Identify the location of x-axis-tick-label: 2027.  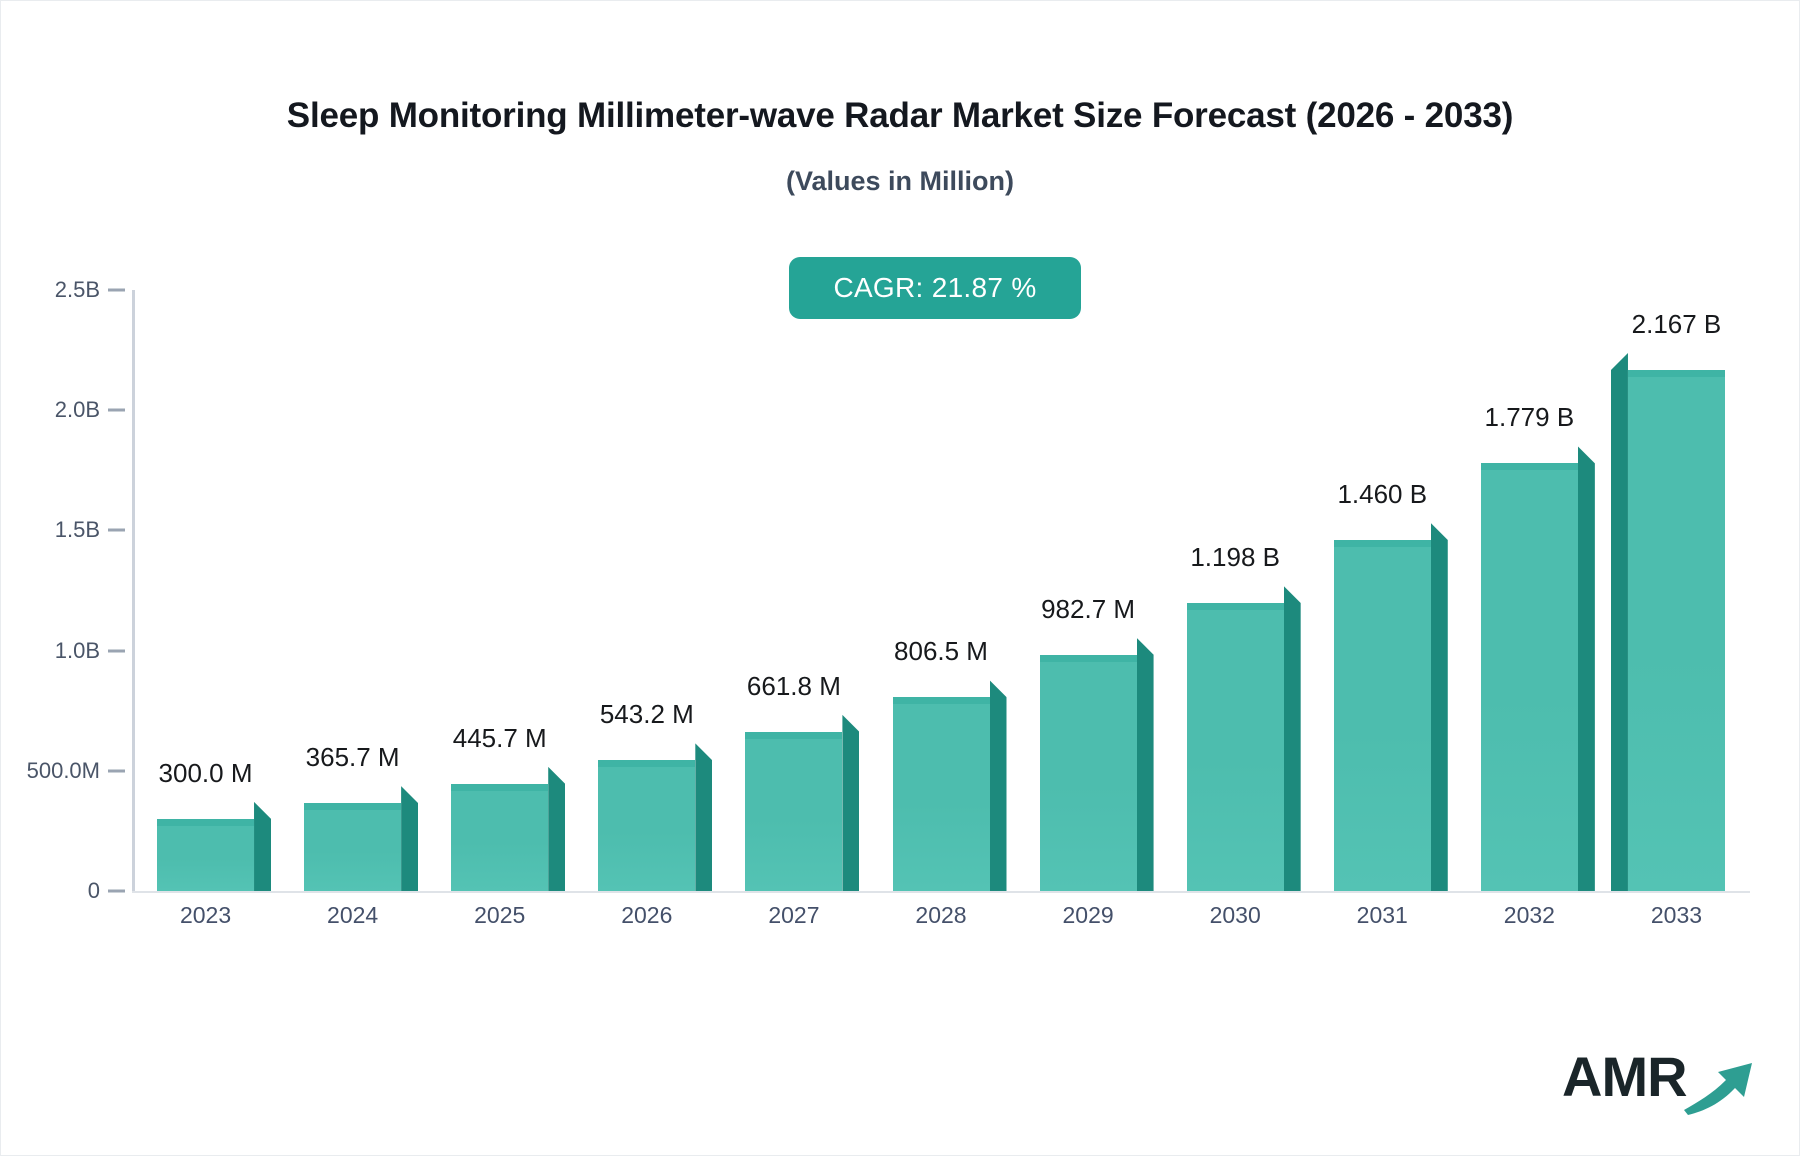
(794, 915).